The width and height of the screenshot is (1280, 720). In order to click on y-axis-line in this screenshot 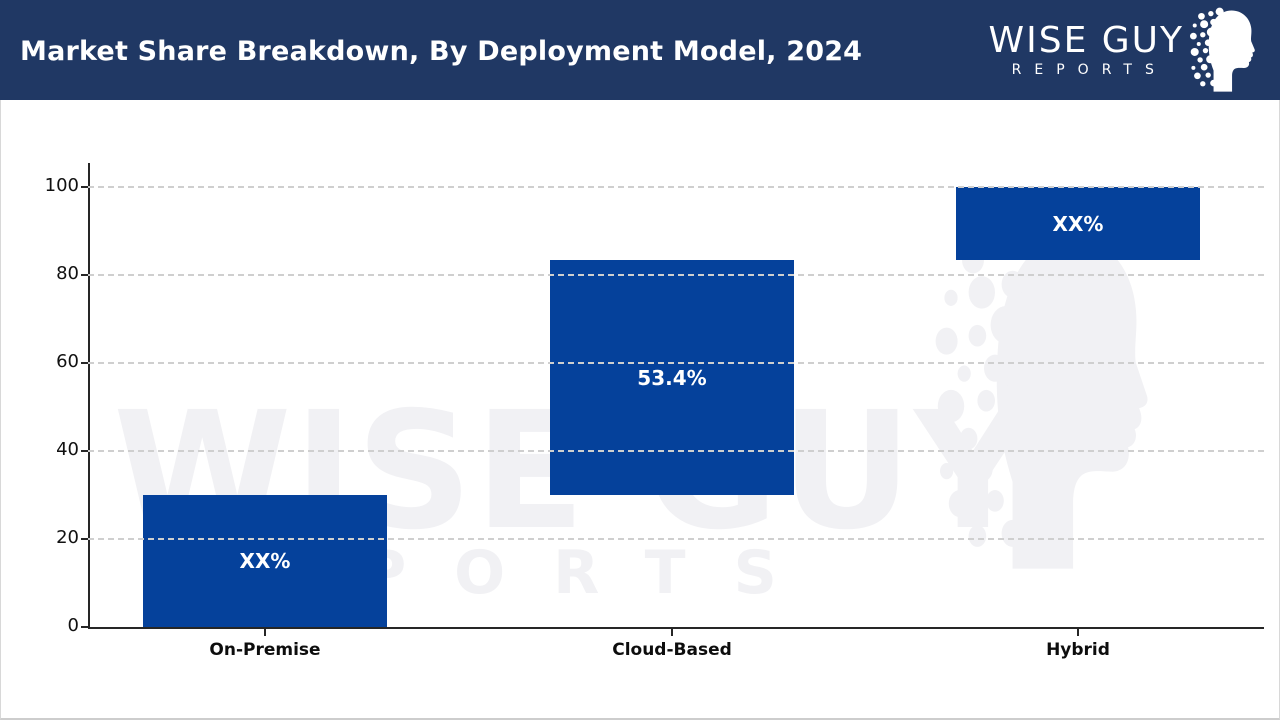, I will do `click(89, 395)`.